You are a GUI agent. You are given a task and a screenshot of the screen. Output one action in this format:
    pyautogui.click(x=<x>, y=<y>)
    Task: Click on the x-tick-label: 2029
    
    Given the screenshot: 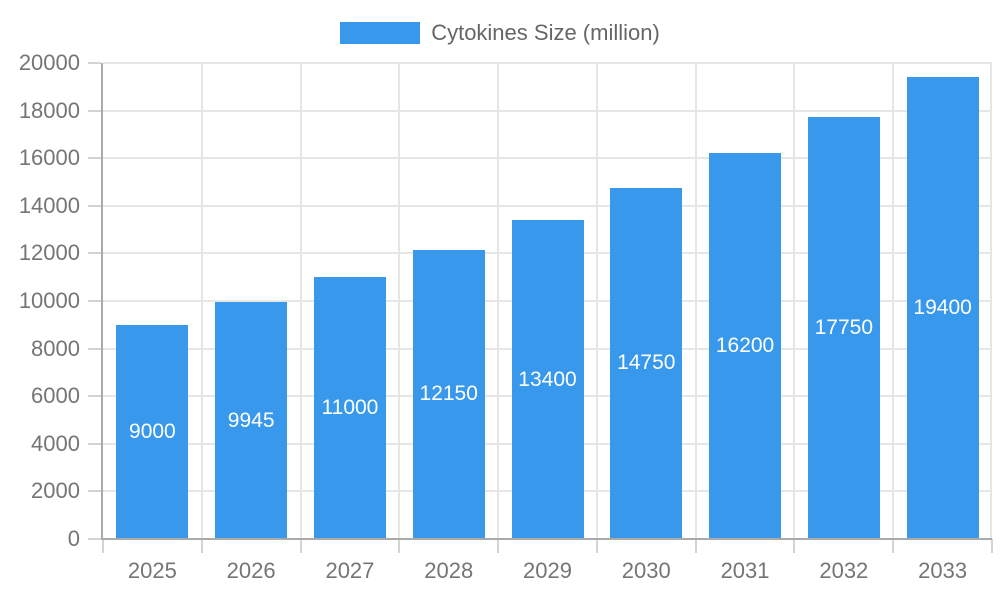 What is the action you would take?
    pyautogui.click(x=547, y=570)
    